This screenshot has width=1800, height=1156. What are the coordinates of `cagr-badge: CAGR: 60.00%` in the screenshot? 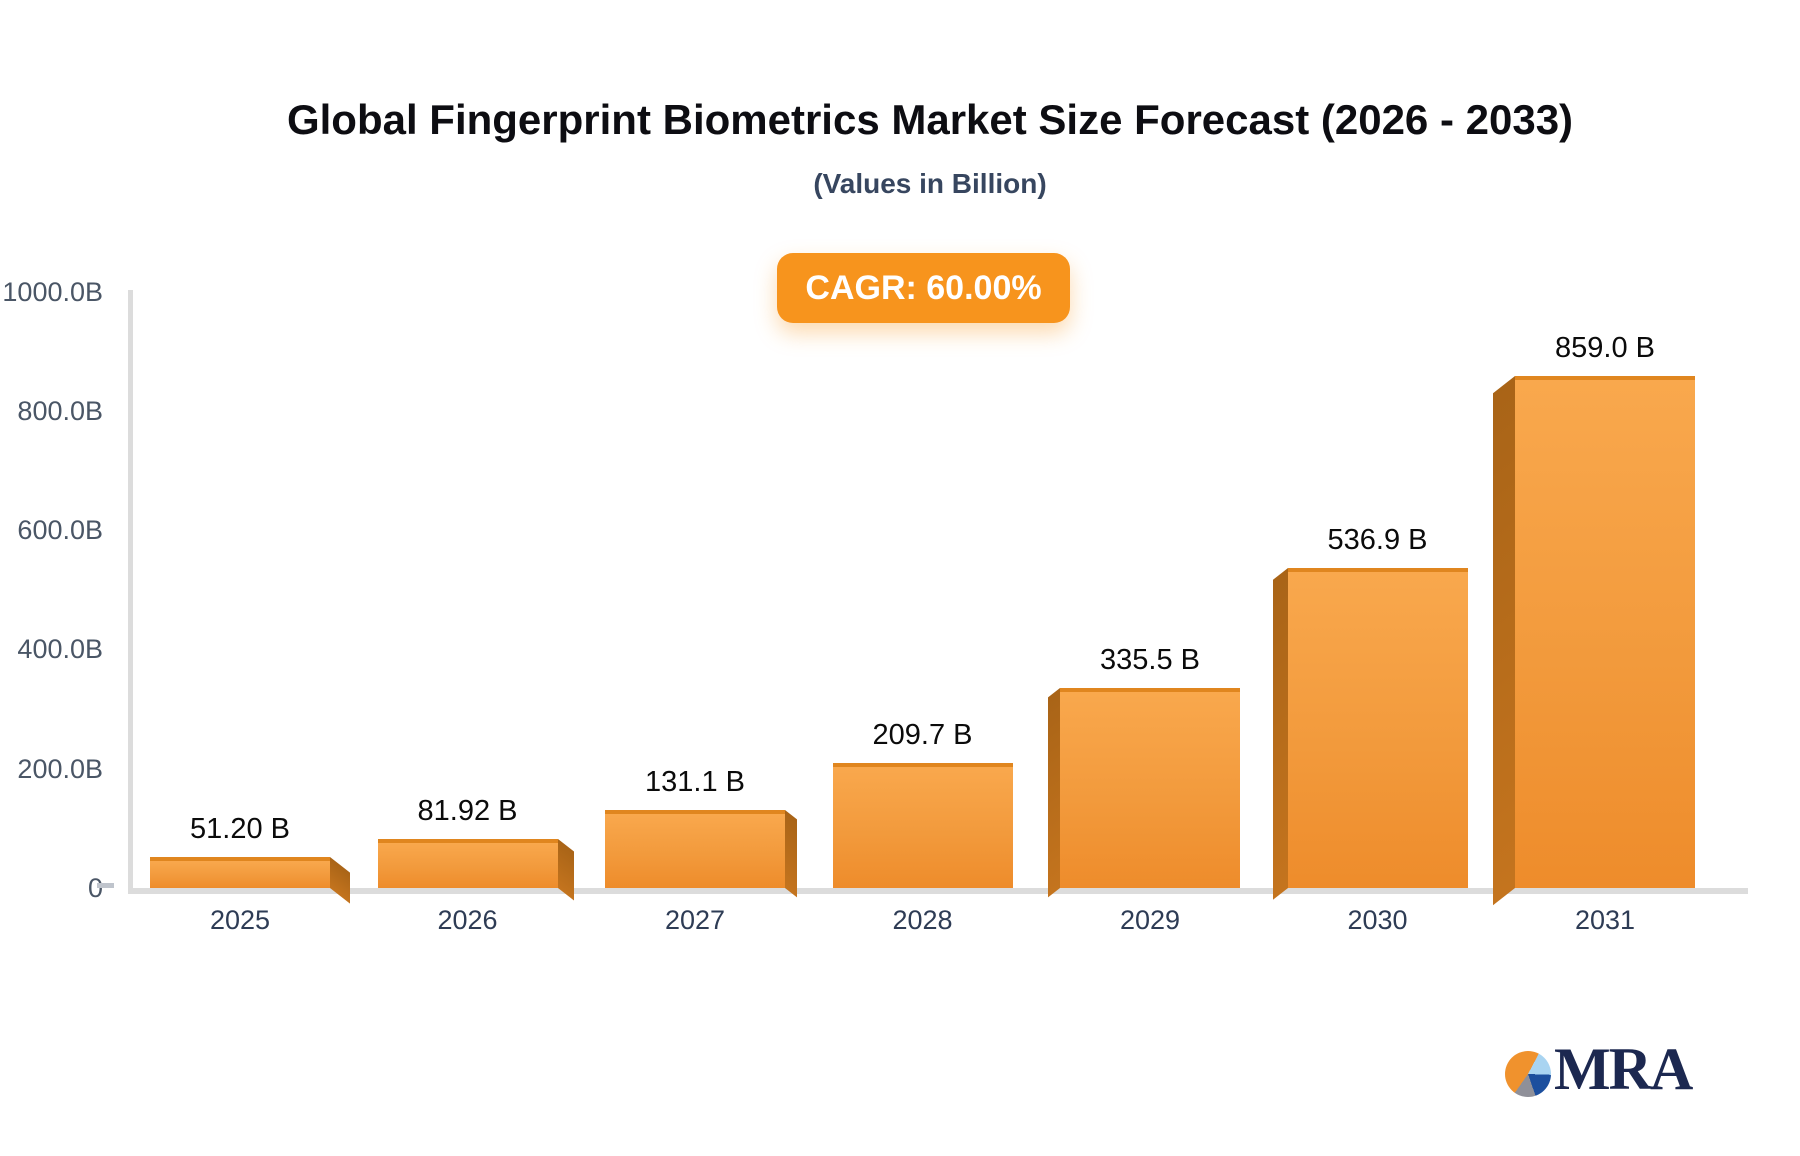 It's located at (923, 288).